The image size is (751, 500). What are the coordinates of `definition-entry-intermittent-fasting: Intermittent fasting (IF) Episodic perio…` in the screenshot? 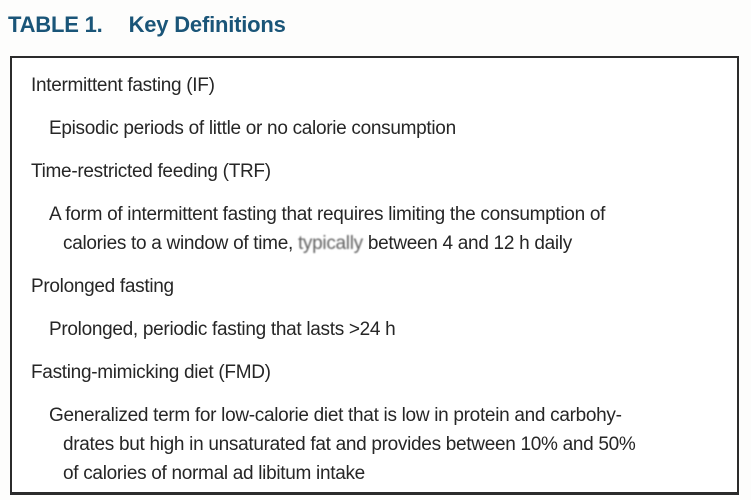 It's located at (374, 107).